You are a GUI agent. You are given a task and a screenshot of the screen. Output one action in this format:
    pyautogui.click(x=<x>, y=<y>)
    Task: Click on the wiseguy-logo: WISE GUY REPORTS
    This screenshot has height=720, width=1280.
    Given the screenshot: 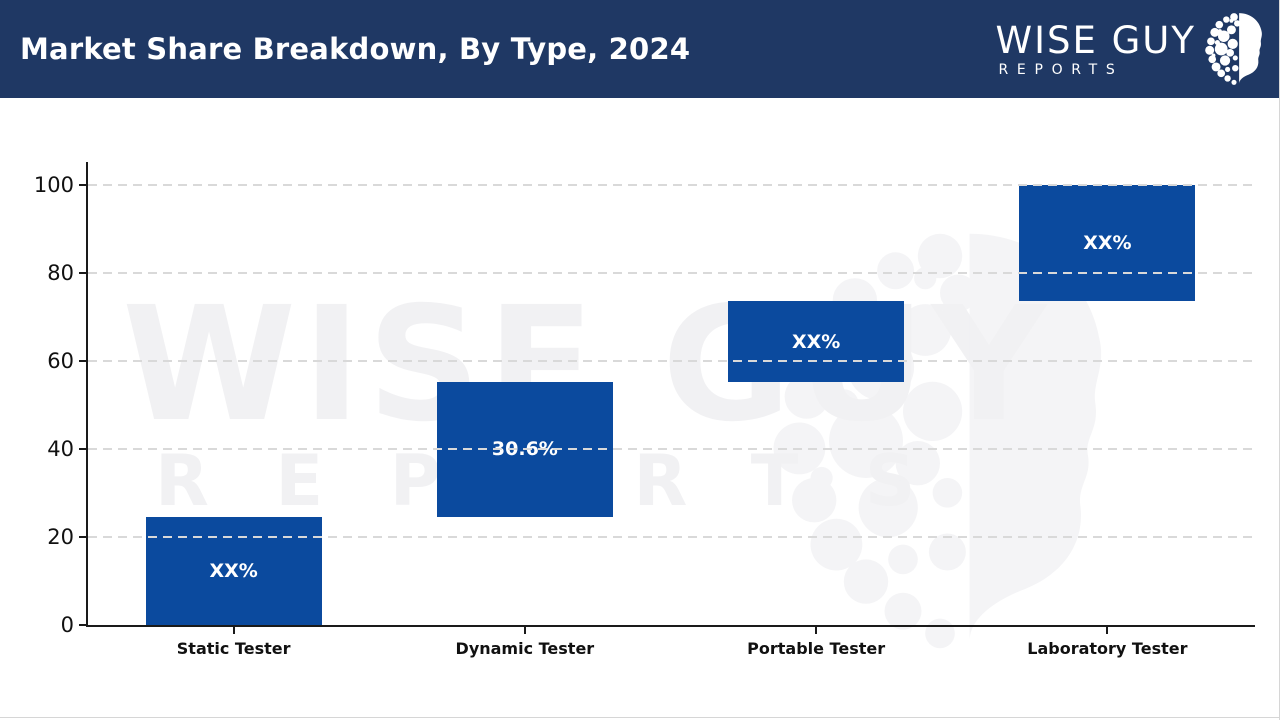 What is the action you would take?
    pyautogui.click(x=1131, y=49)
    